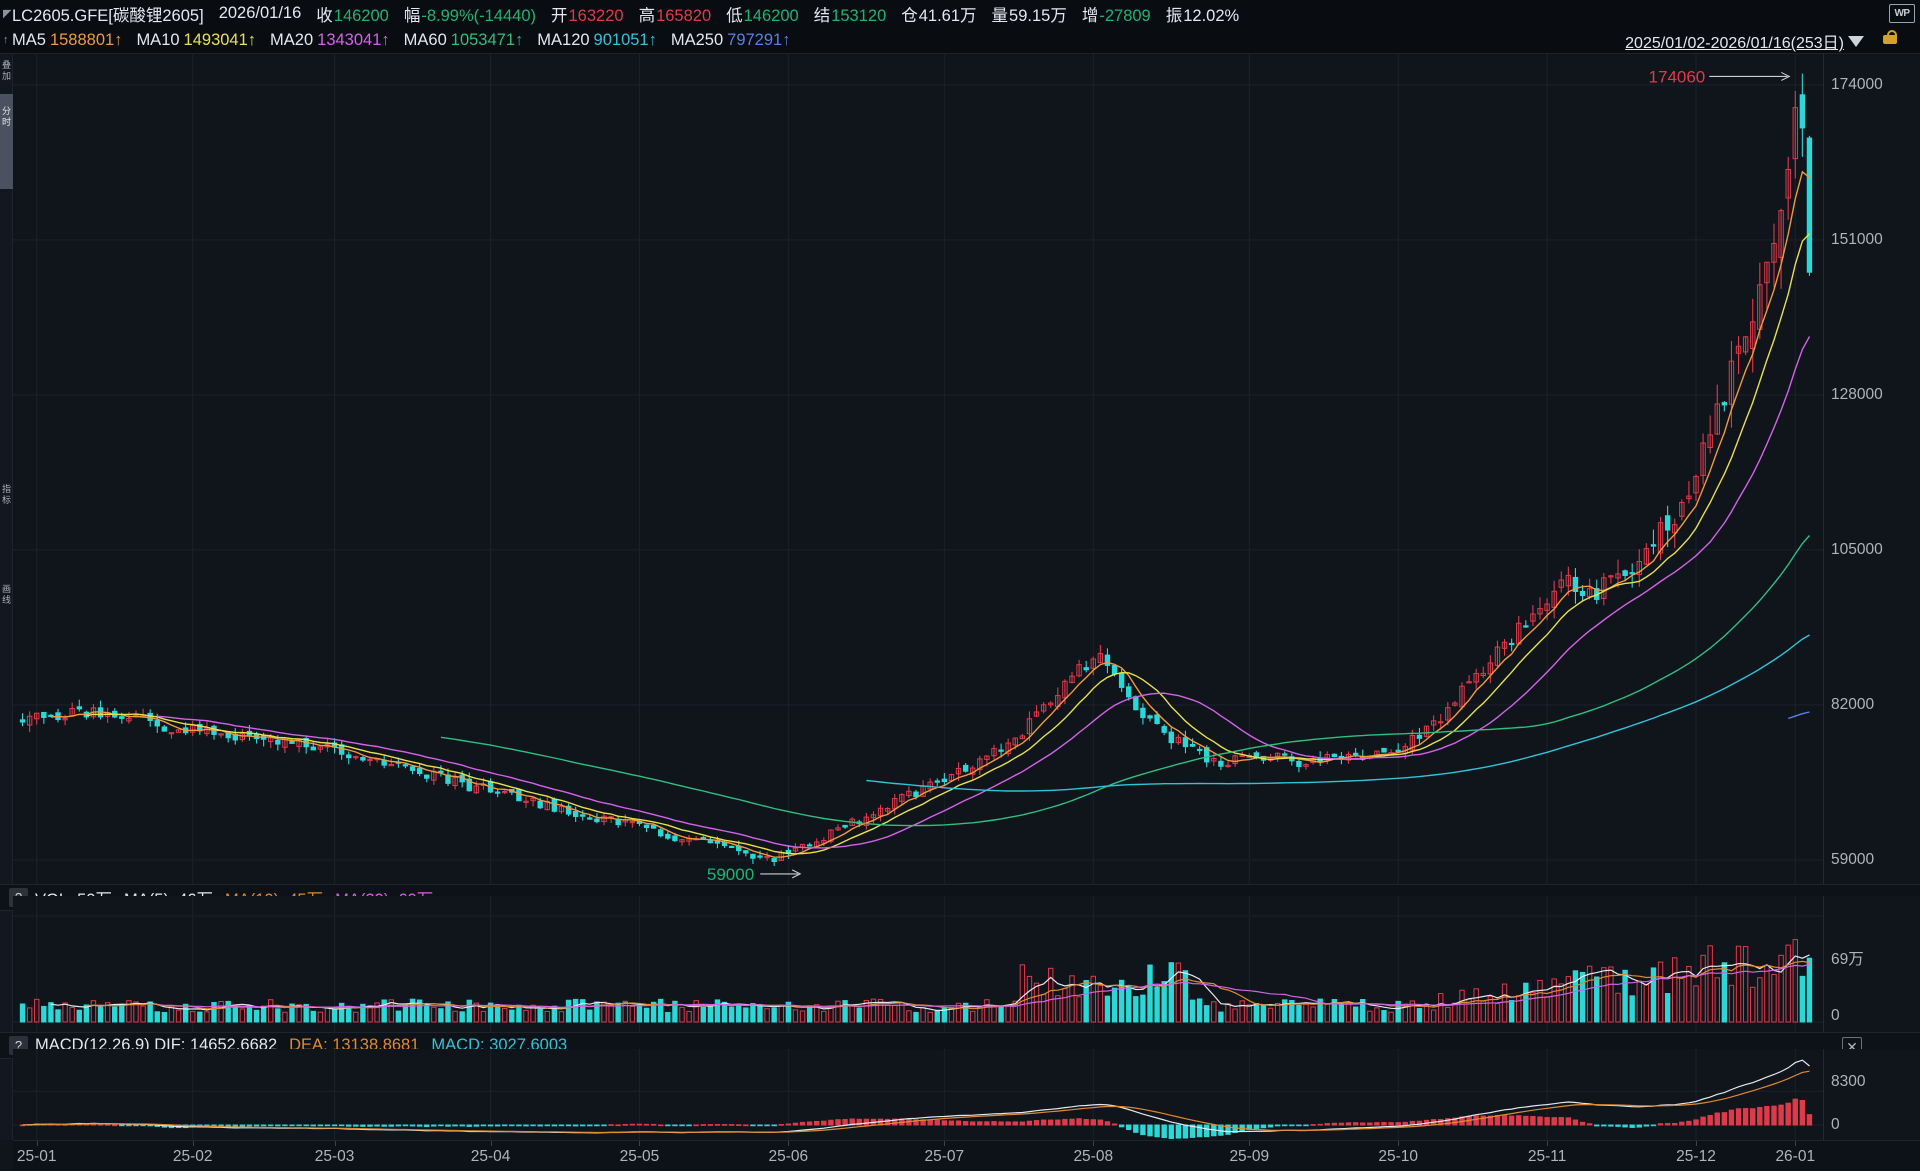  Describe the element at coordinates (1857, 84) in the screenshot. I see `price-axis-tick: 174000` at that location.